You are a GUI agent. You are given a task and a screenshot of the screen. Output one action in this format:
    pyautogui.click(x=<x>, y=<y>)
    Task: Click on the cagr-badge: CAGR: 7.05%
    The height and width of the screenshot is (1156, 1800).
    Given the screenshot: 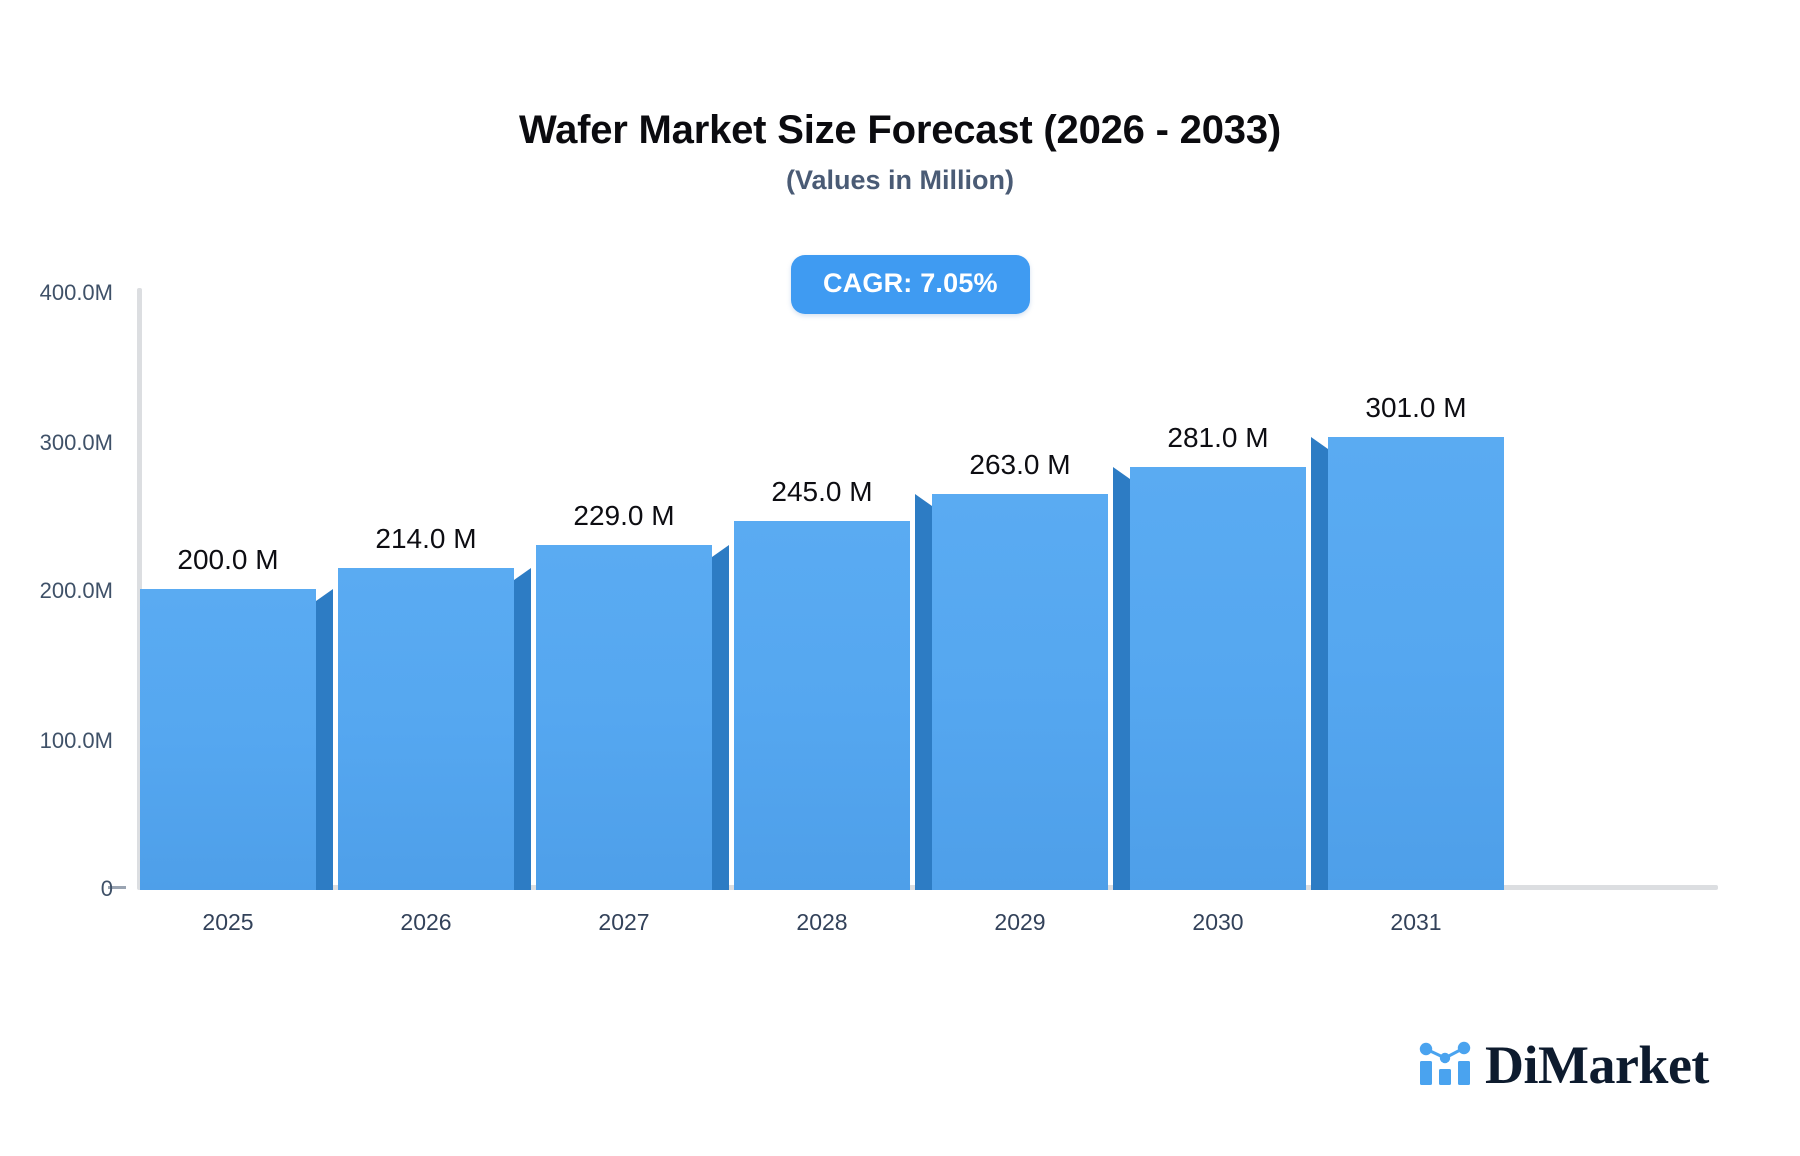 What is the action you would take?
    pyautogui.click(x=910, y=284)
    